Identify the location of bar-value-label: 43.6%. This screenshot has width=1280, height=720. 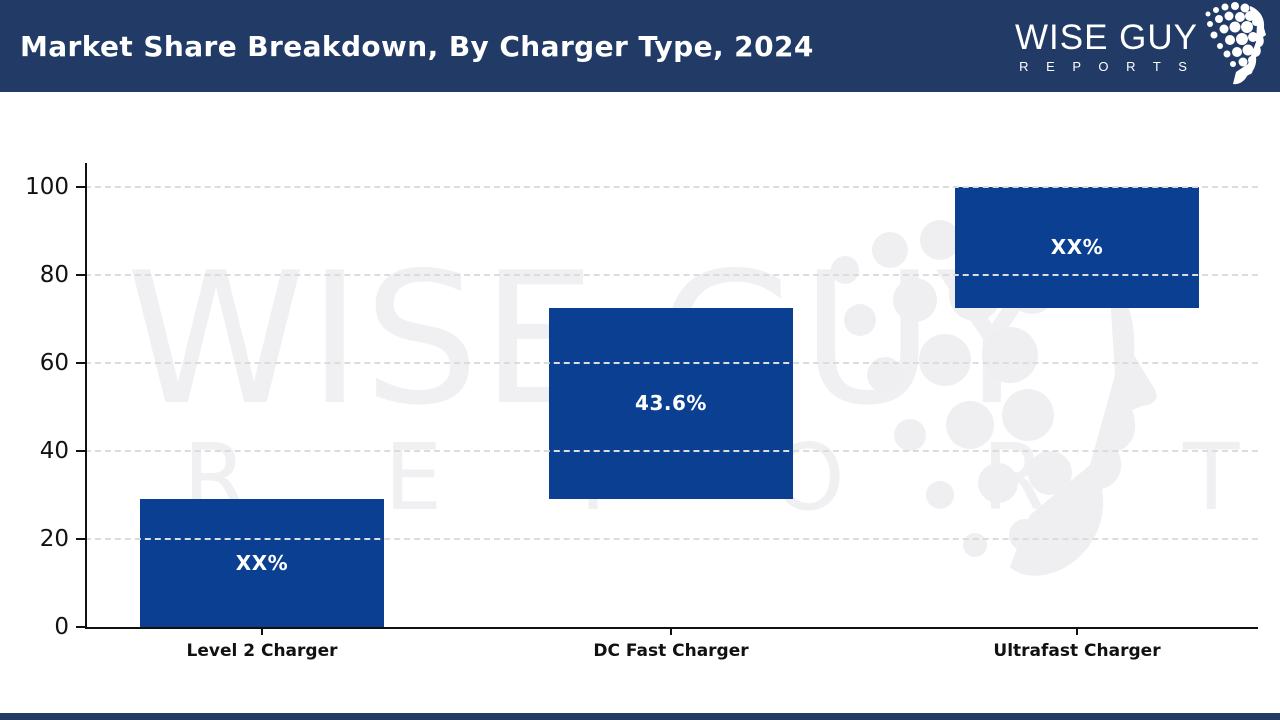
(671, 403).